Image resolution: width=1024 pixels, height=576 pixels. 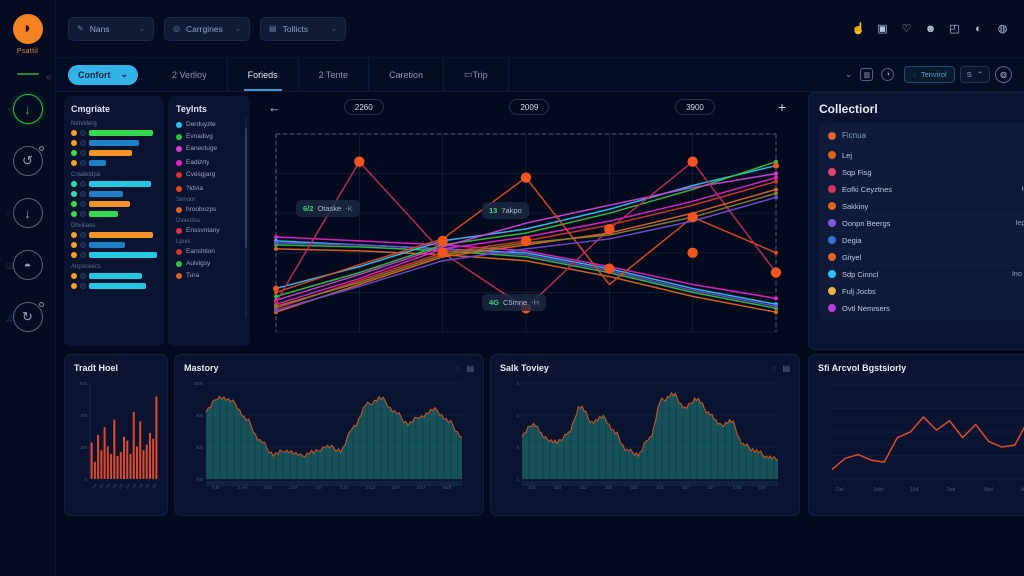 What do you see at coordinates (921, 307) in the screenshot?
I see `collection-row: Ovtl Nemrsers69✎` at bounding box center [921, 307].